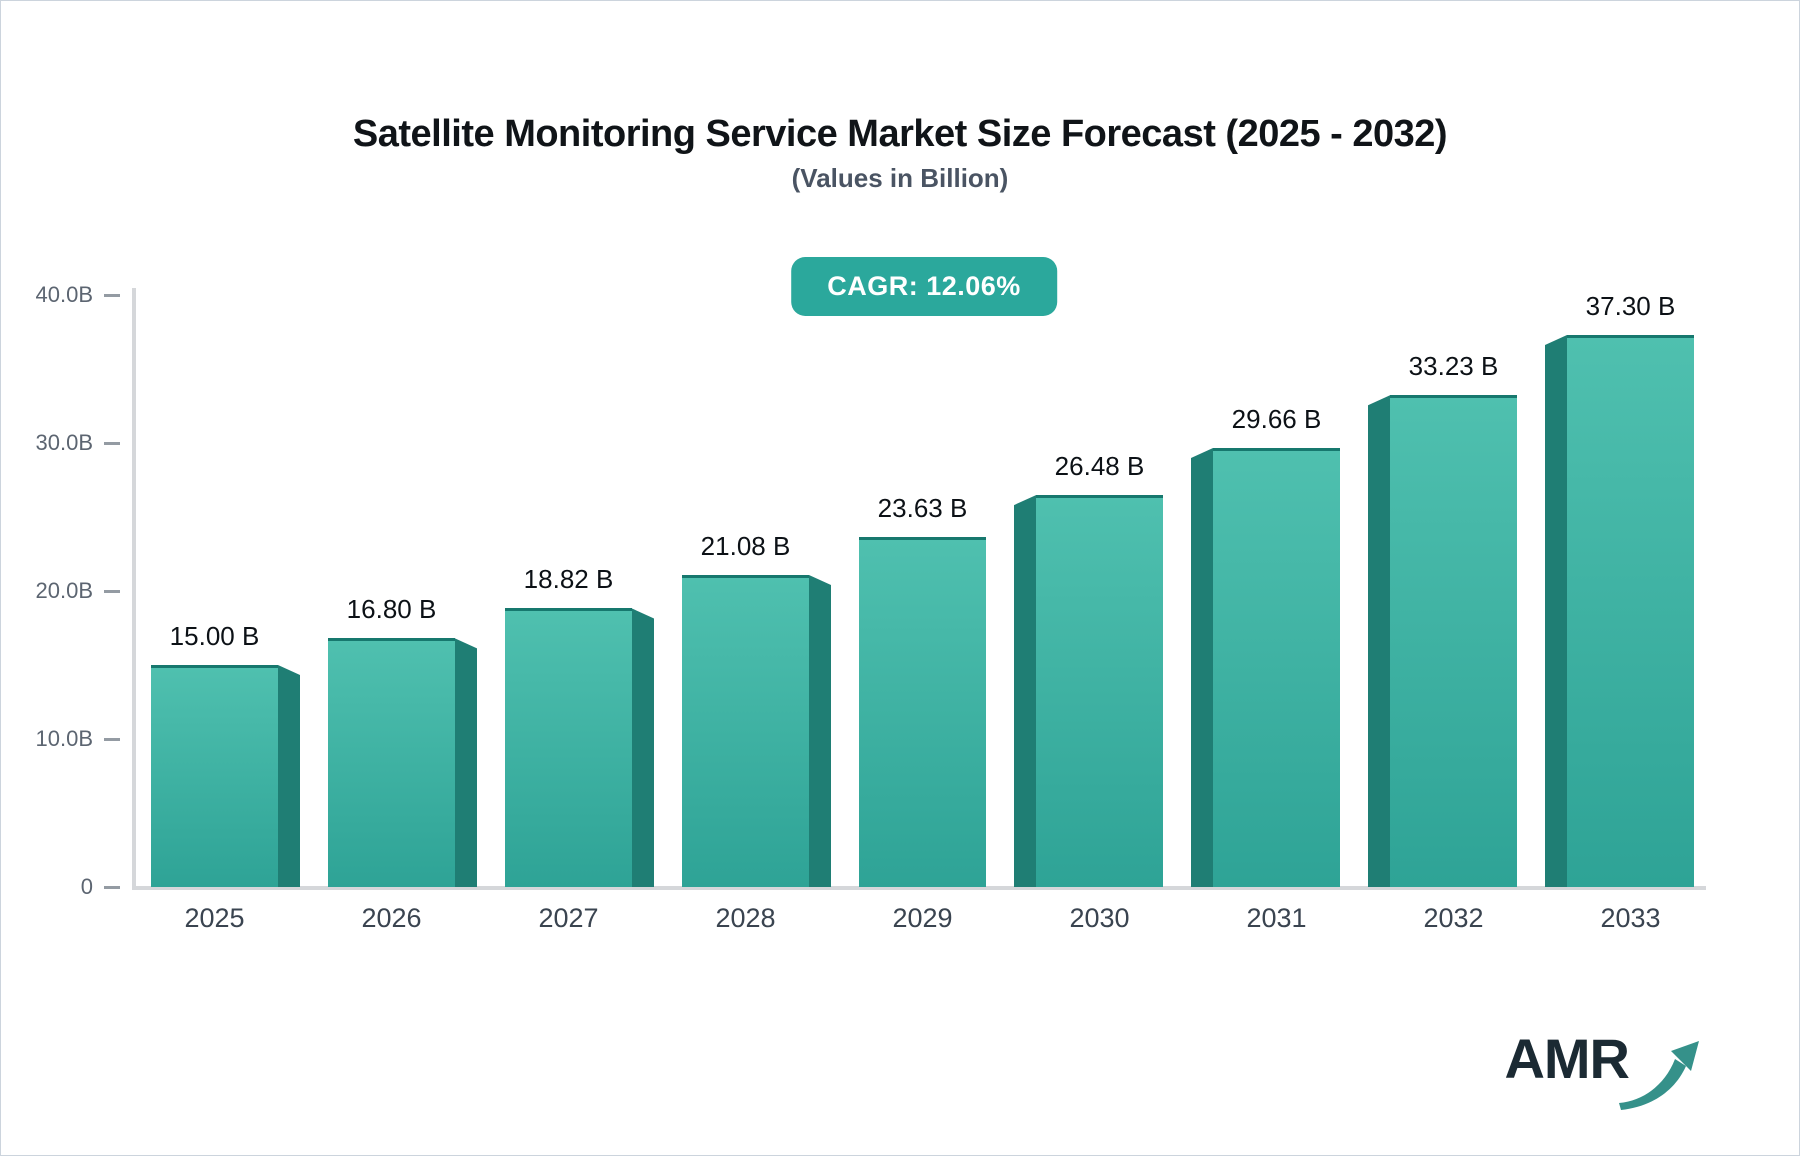 This screenshot has width=1800, height=1156. Describe the element at coordinates (1099, 918) in the screenshot. I see `x-tick-label: 2030` at that location.